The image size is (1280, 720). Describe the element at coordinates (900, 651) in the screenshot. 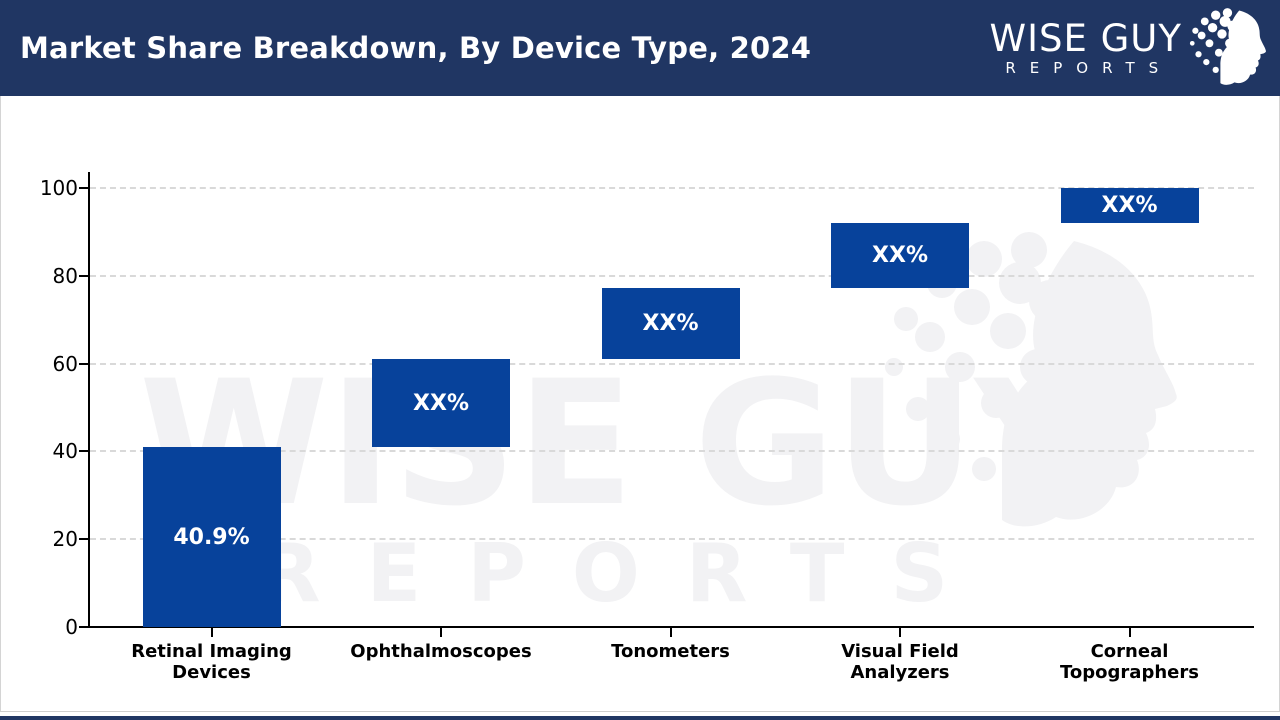

I see `category-label-line: Visual Field` at that location.